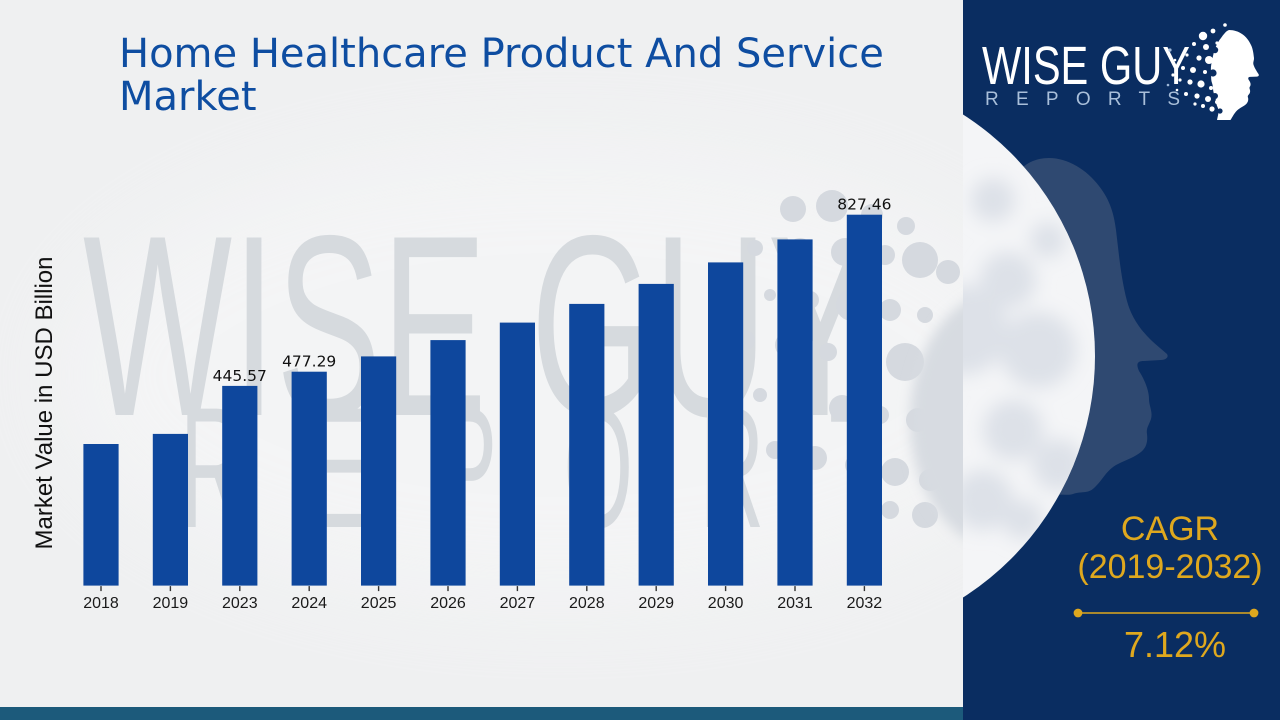 Image resolution: width=1280 pixels, height=720 pixels. Describe the element at coordinates (448, 603) in the screenshot. I see `x-tick-label-2026: 2026` at that location.